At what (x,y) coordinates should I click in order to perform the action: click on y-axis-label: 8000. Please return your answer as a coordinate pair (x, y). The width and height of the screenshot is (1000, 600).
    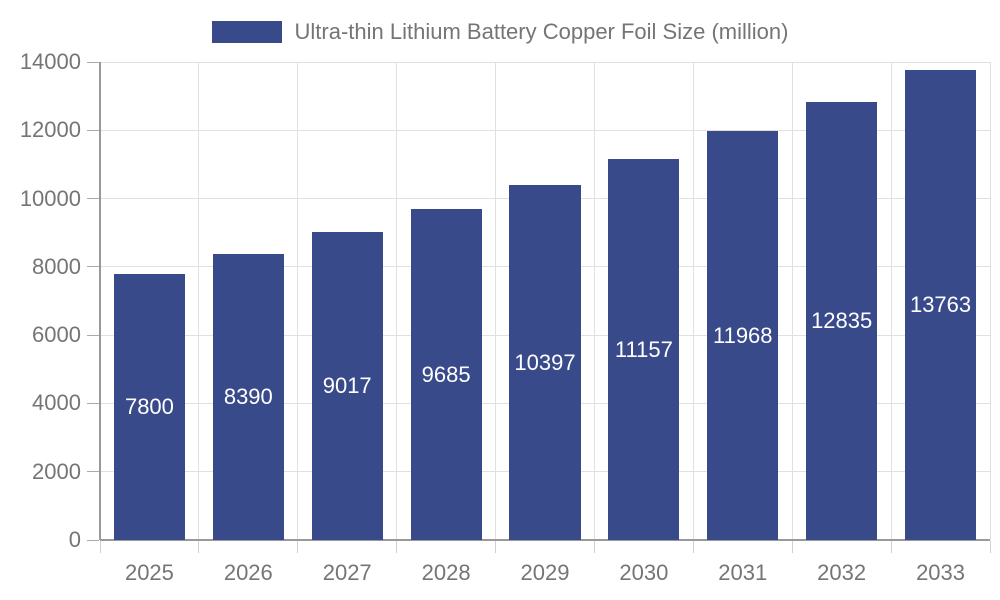
    Looking at the image, I should click on (56, 266).